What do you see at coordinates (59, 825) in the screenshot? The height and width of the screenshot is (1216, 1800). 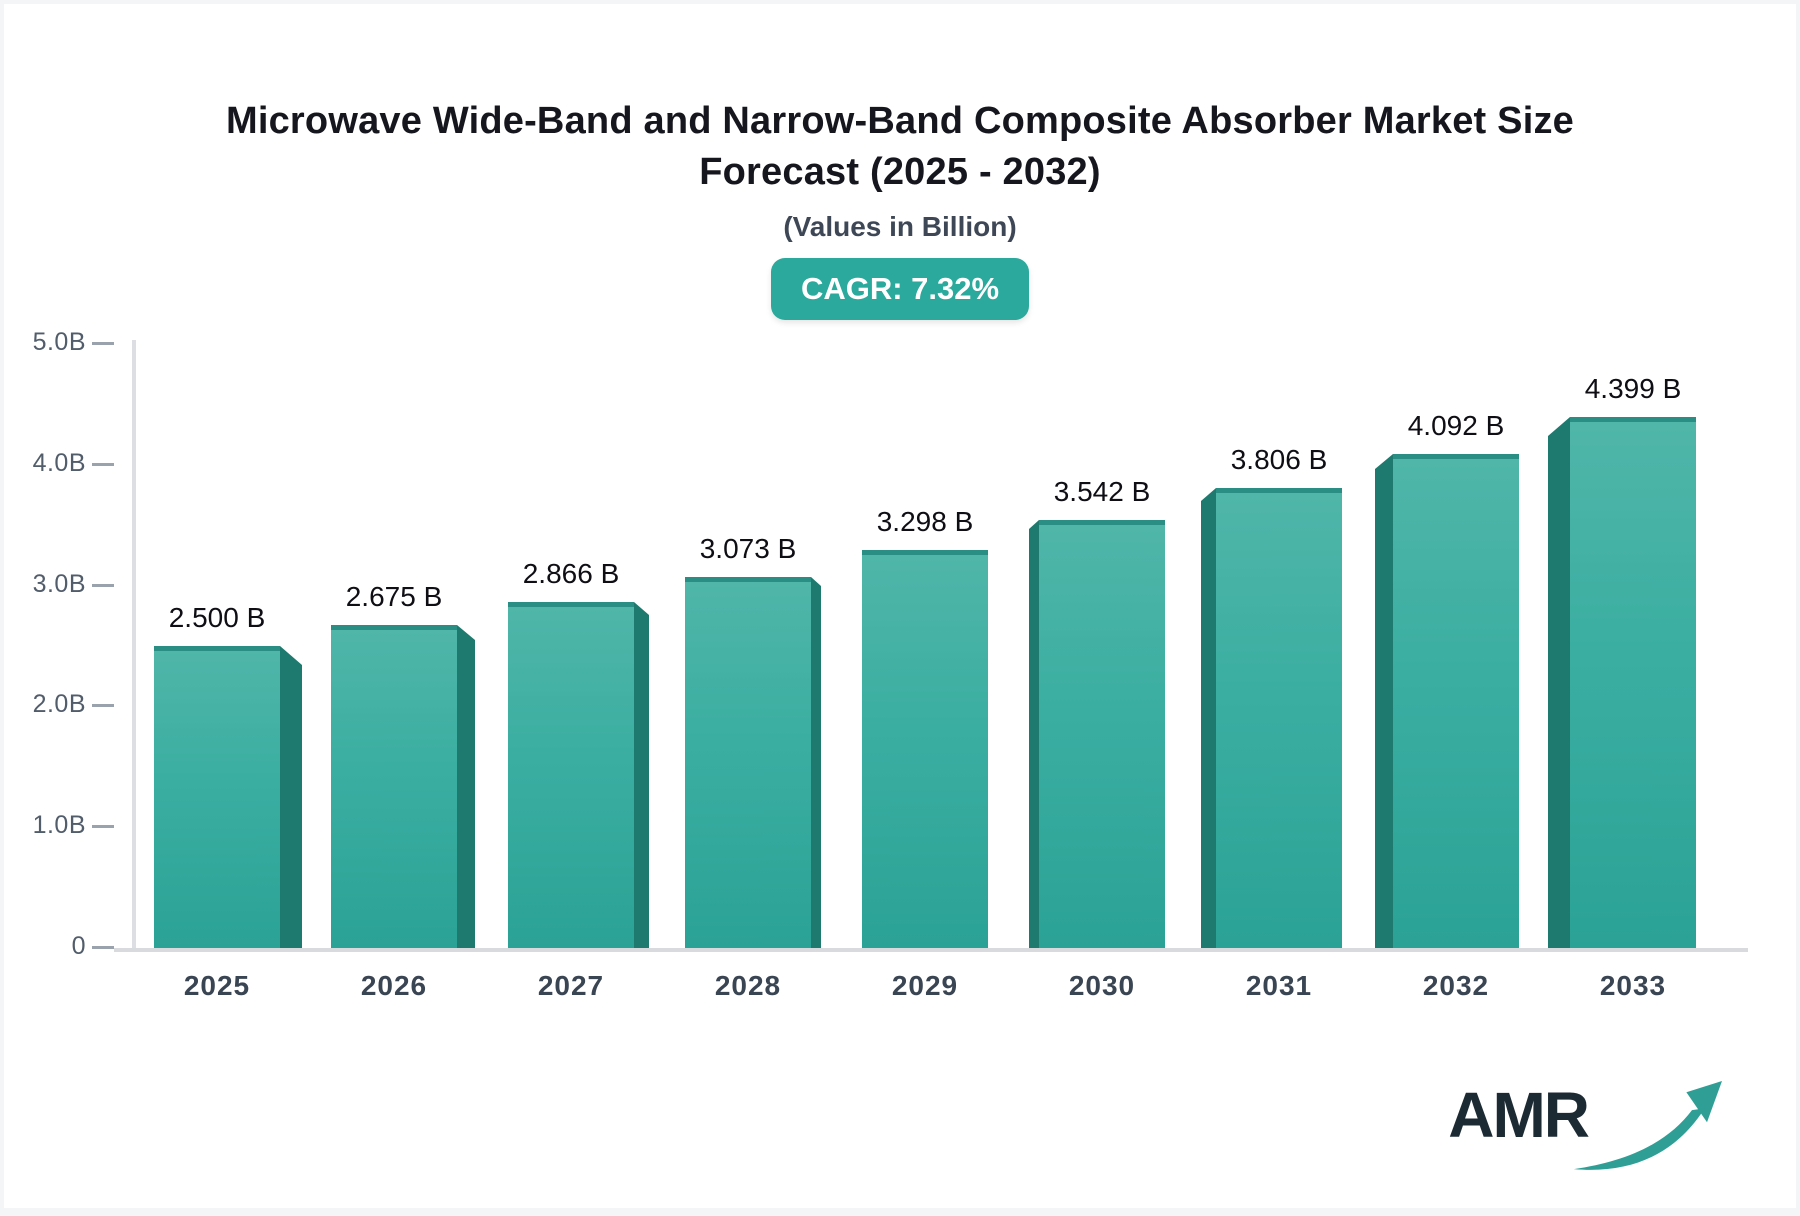 I see `y-axis-tick-label: 1.0B` at bounding box center [59, 825].